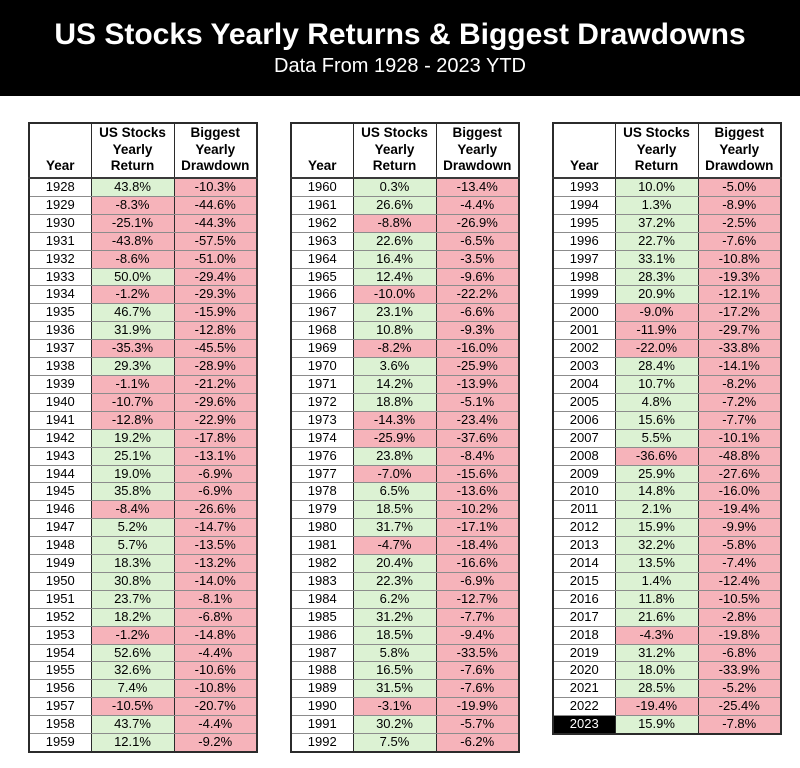  I want to click on table-row: 2007 5.5% -10.1%, so click(667, 438).